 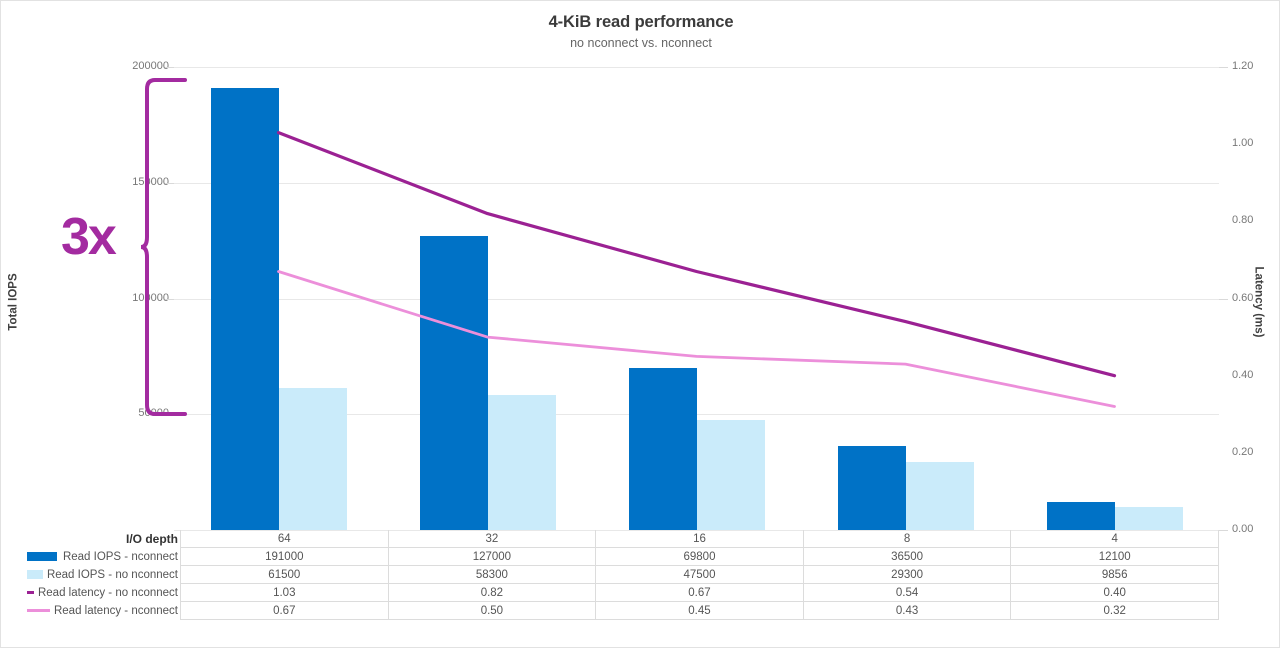 What do you see at coordinates (150, 297) in the screenshot?
I see `y-axis-left-tick-label: 100000` at bounding box center [150, 297].